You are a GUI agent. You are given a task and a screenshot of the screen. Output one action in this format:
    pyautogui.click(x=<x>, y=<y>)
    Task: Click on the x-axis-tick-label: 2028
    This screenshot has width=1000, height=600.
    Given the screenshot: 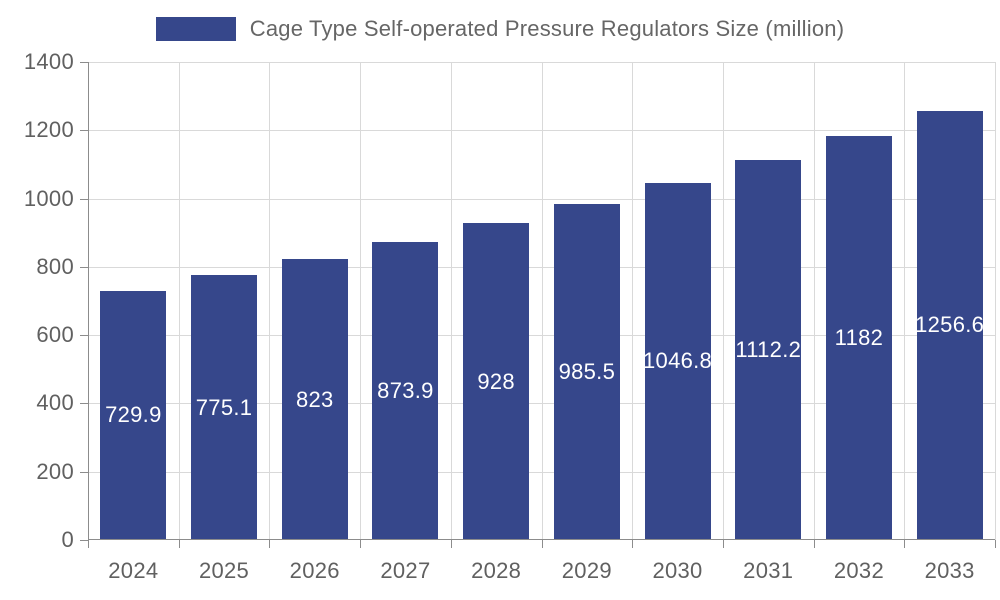 What is the action you would take?
    pyautogui.click(x=496, y=570)
    